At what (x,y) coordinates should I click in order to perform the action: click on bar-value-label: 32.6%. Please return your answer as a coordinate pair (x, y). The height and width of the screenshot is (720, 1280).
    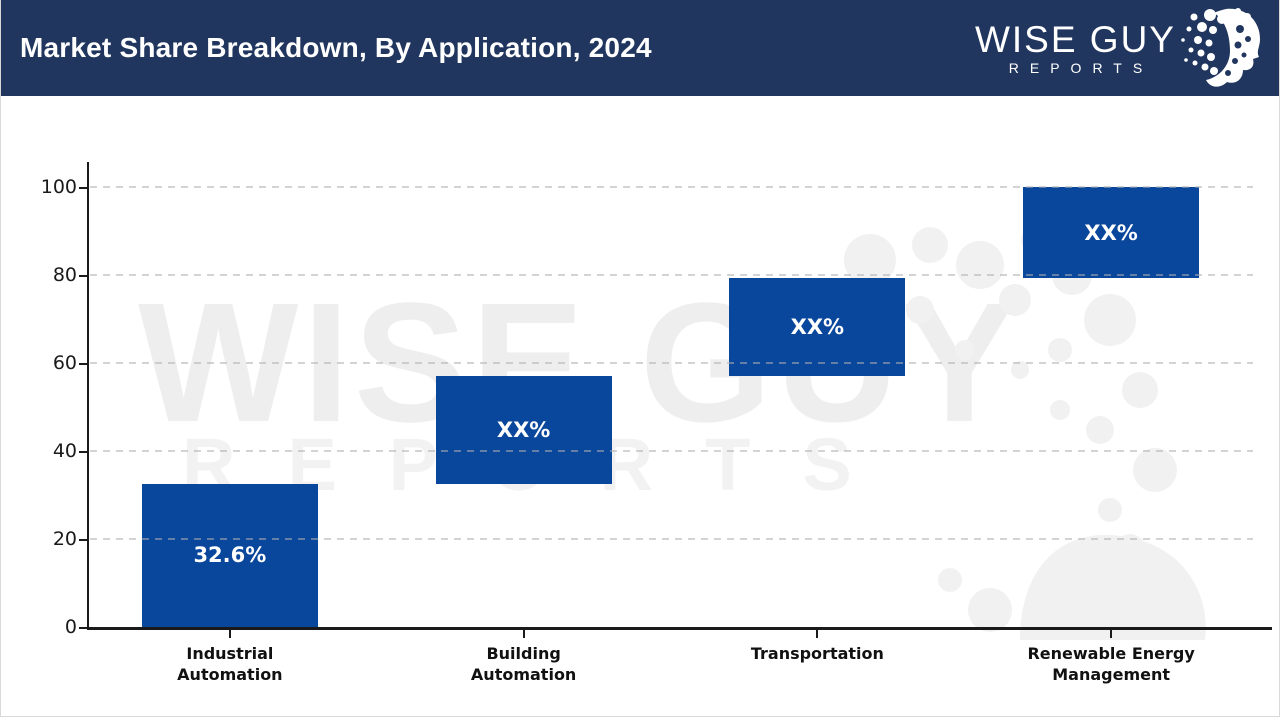
    Looking at the image, I should click on (230, 555).